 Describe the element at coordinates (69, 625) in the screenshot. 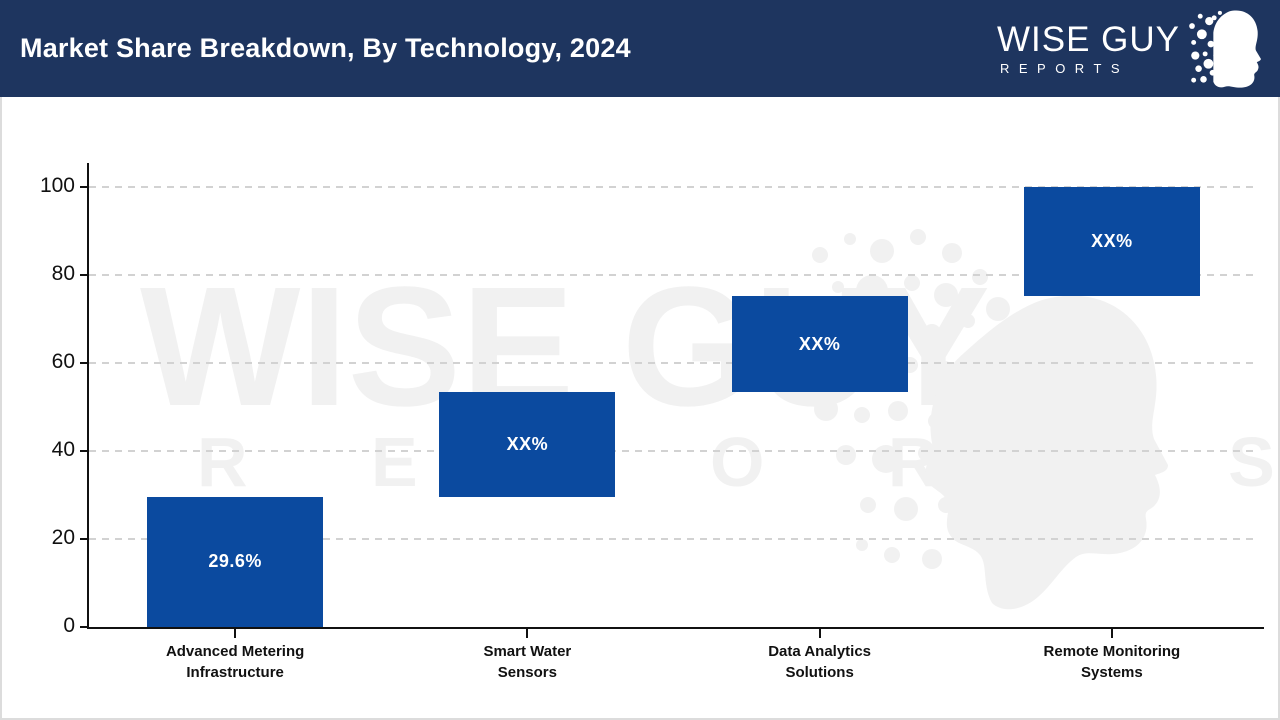

I see `y-tick-label: 0` at that location.